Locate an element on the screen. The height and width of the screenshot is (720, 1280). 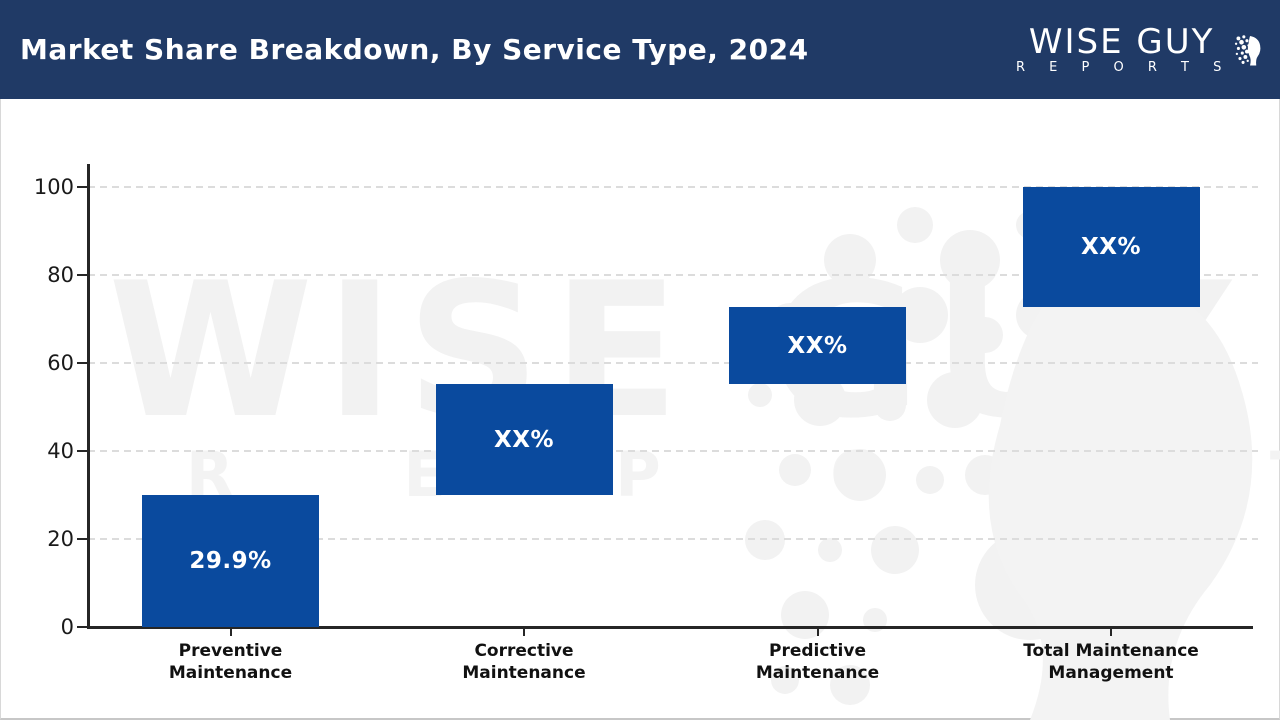
logo-wiseguy-label: WISE GUY is located at coordinates (1121, 41).